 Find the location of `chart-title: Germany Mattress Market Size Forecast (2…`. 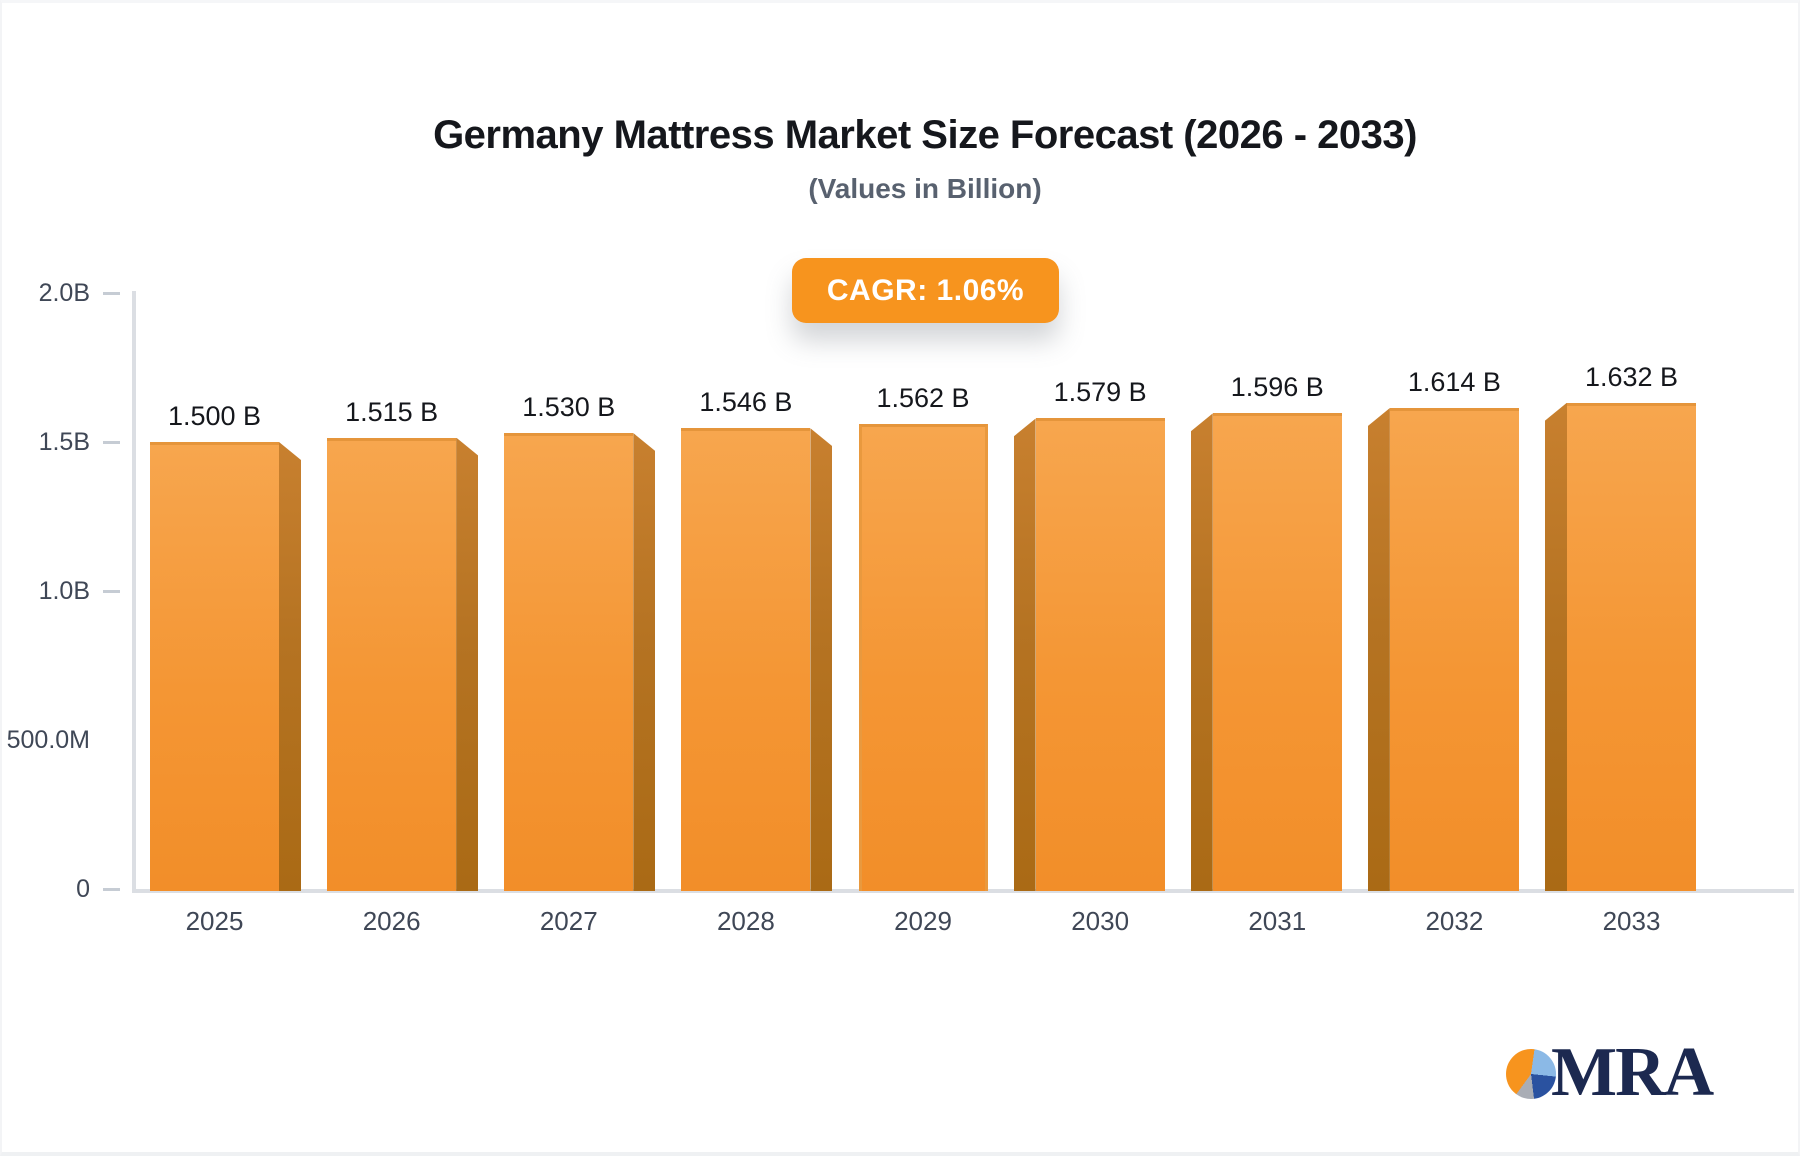

chart-title: Germany Mattress Market Size Forecast (2… is located at coordinates (925, 135).